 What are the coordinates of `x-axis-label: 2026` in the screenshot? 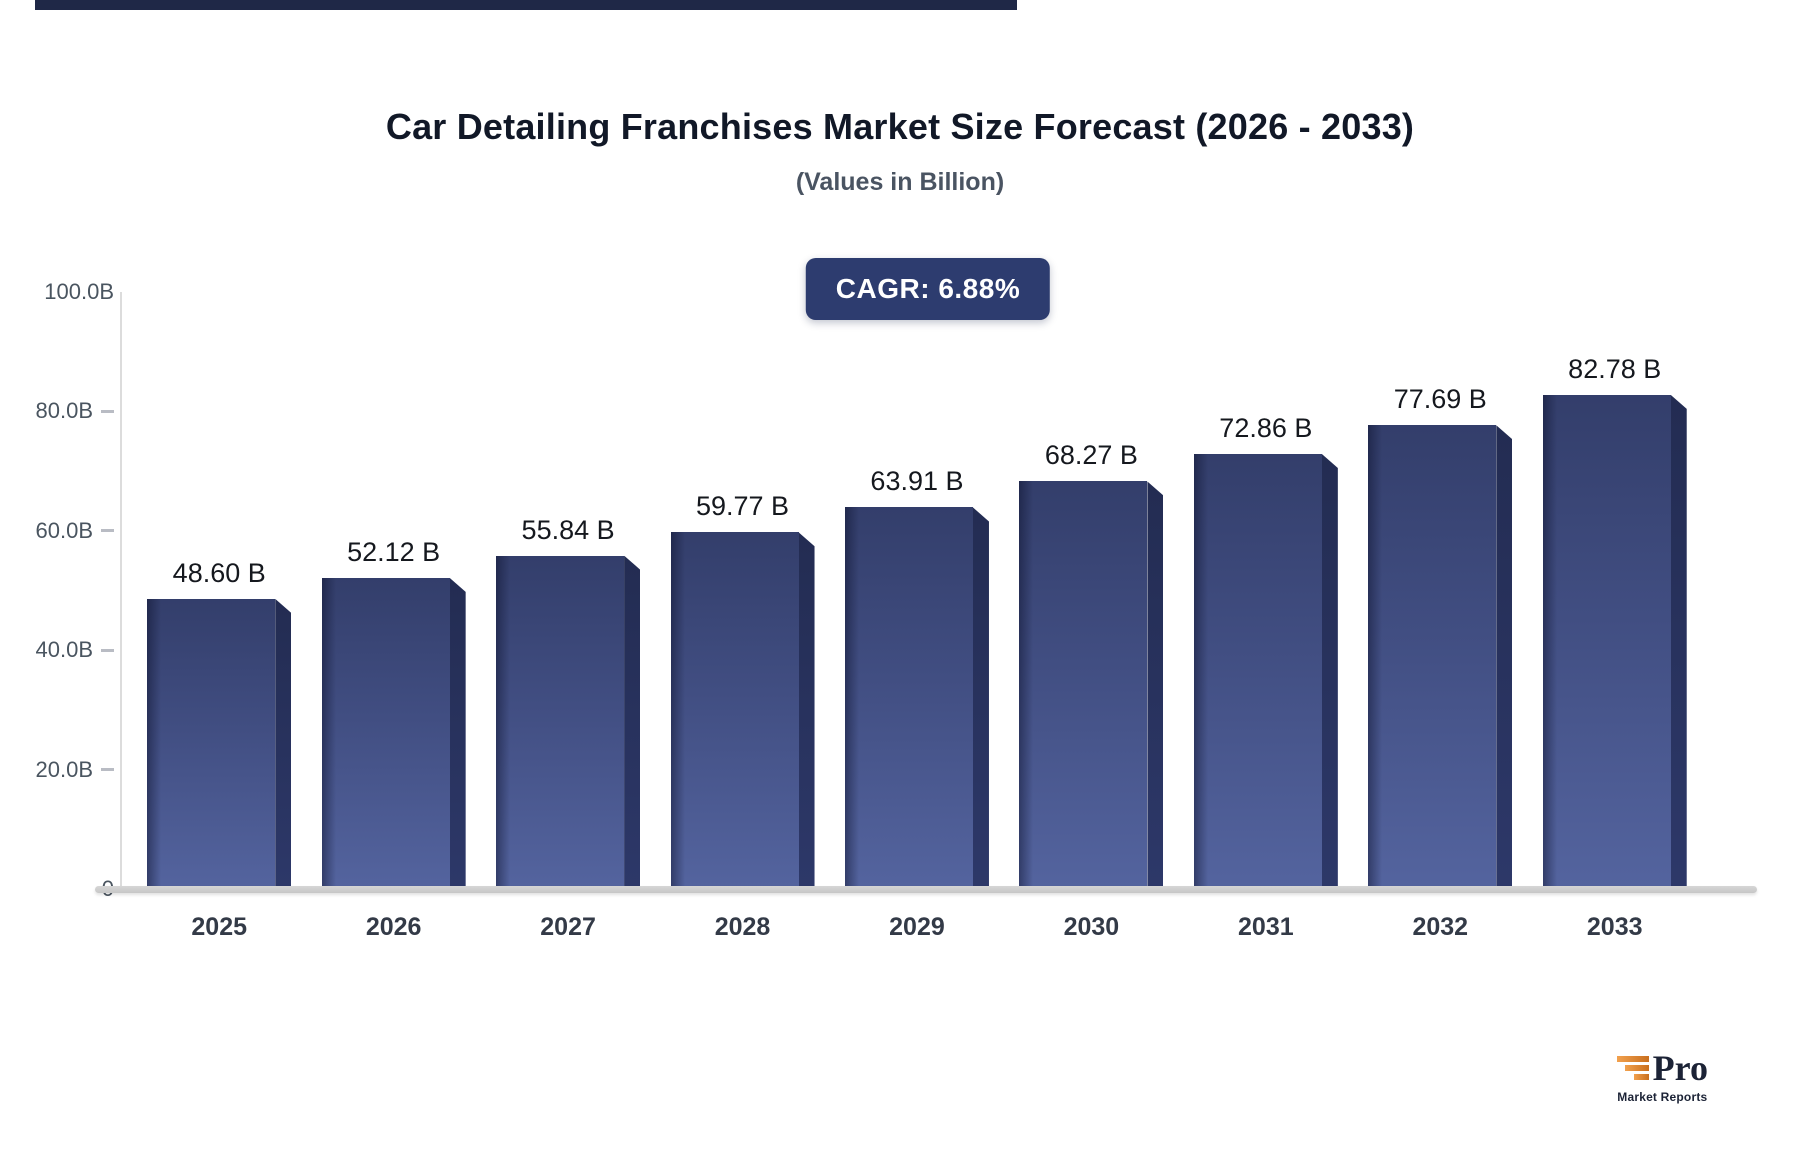 It's located at (393, 927).